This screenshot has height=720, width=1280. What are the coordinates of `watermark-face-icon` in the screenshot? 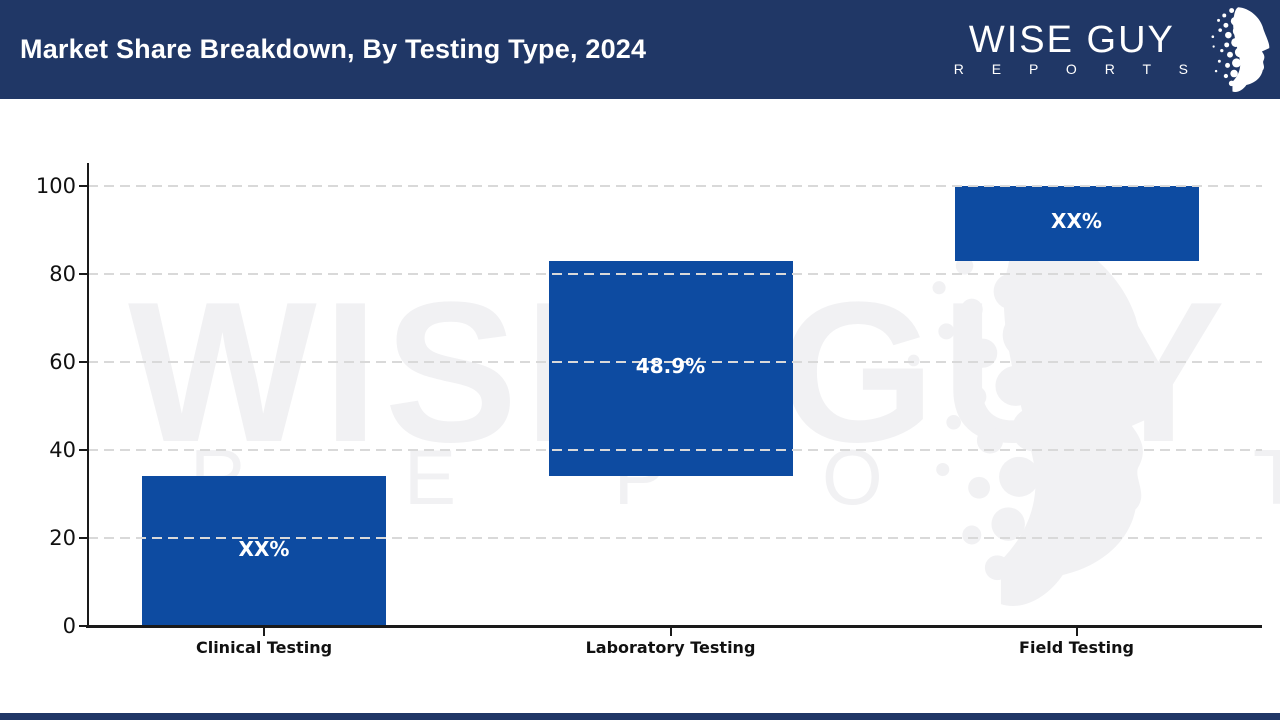 It's located at (1036, 417).